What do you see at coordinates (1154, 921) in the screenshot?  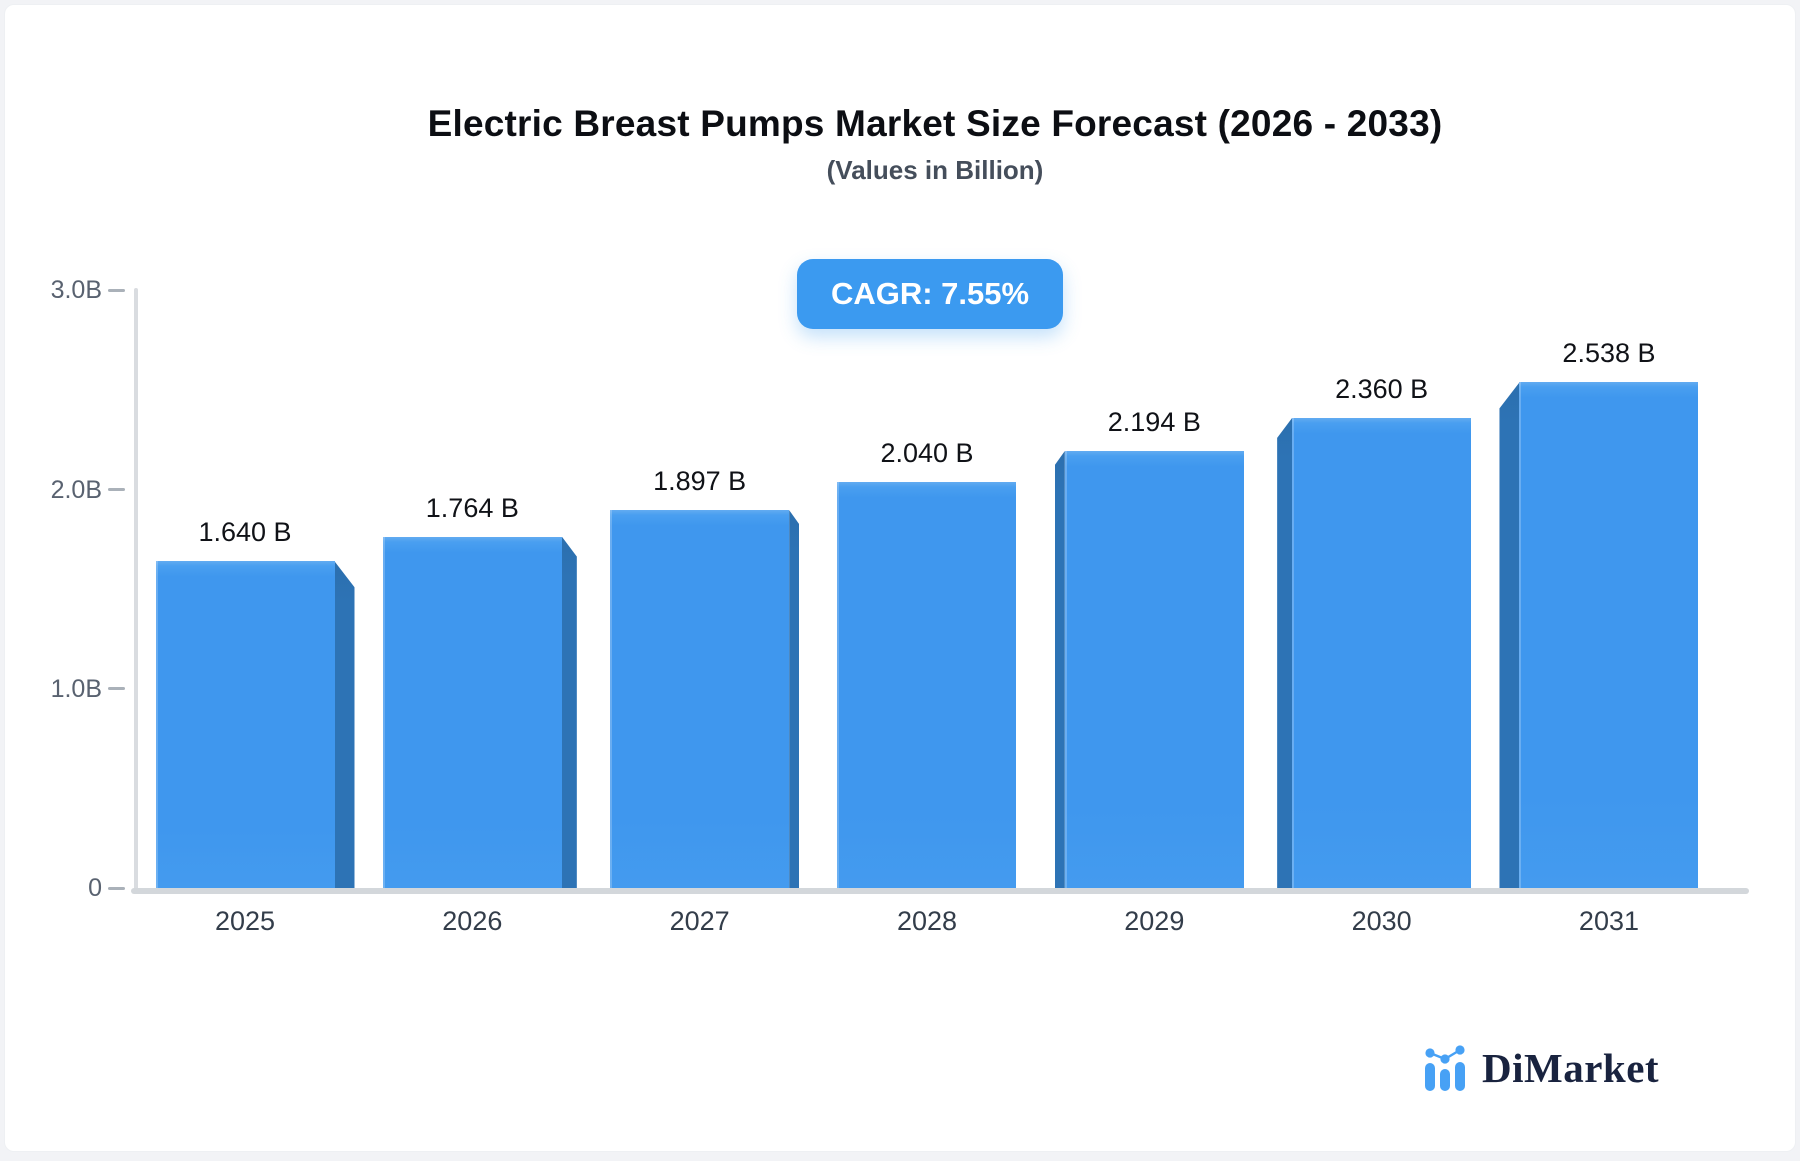 I see `x-axis-label: 2029` at bounding box center [1154, 921].